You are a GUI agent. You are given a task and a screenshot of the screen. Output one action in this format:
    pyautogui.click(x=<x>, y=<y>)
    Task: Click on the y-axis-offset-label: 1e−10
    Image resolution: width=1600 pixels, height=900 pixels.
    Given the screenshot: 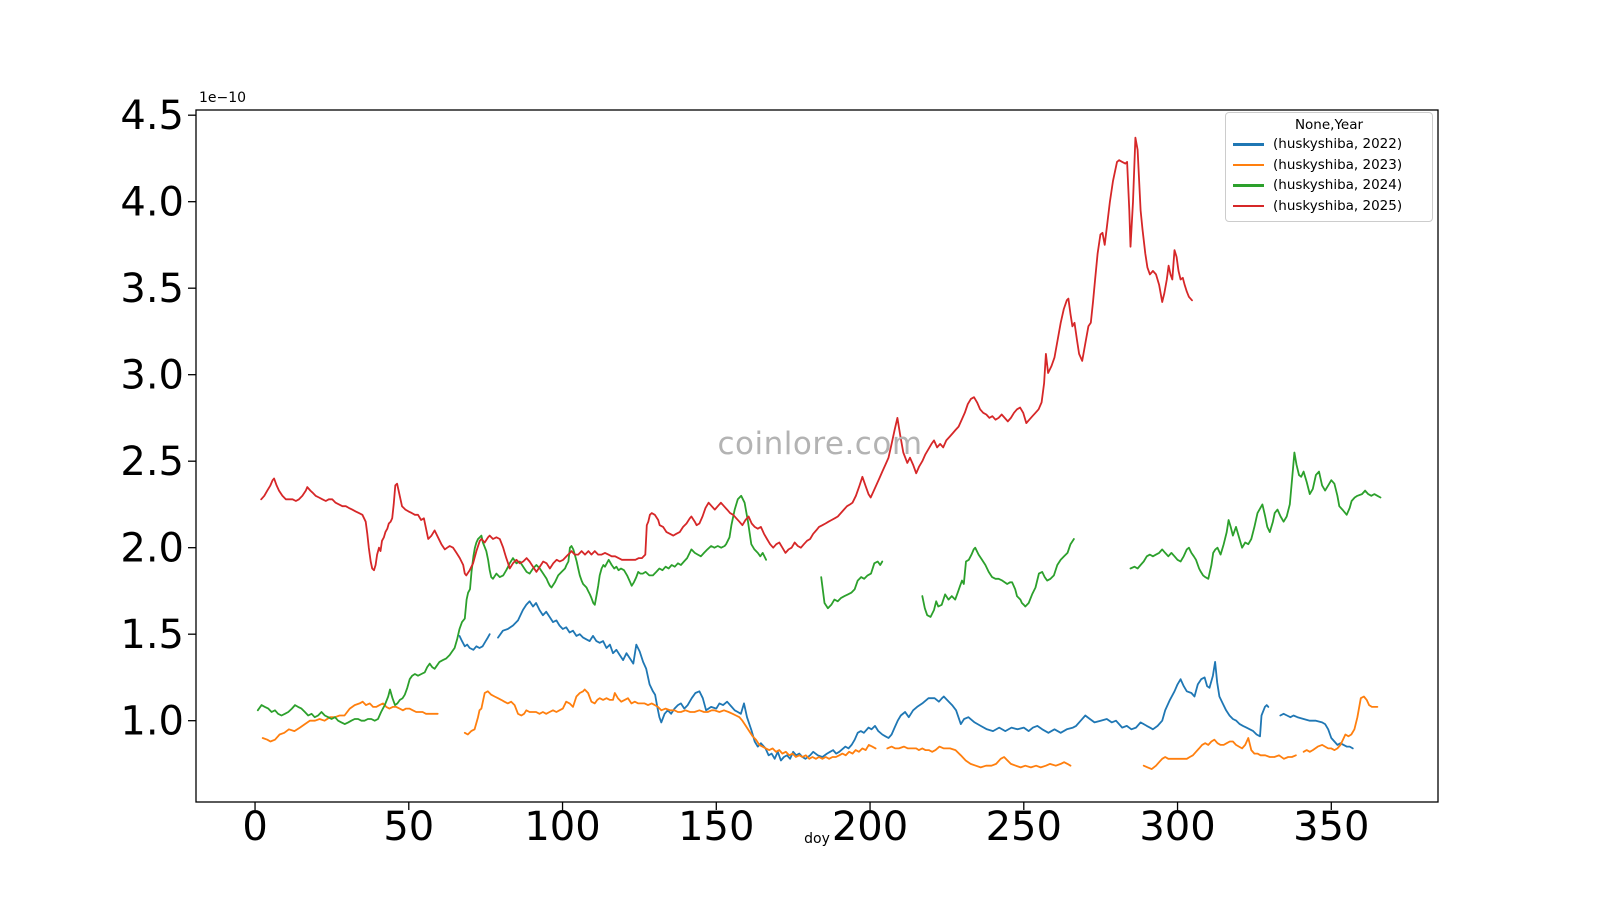 What is the action you would take?
    pyautogui.click(x=223, y=98)
    